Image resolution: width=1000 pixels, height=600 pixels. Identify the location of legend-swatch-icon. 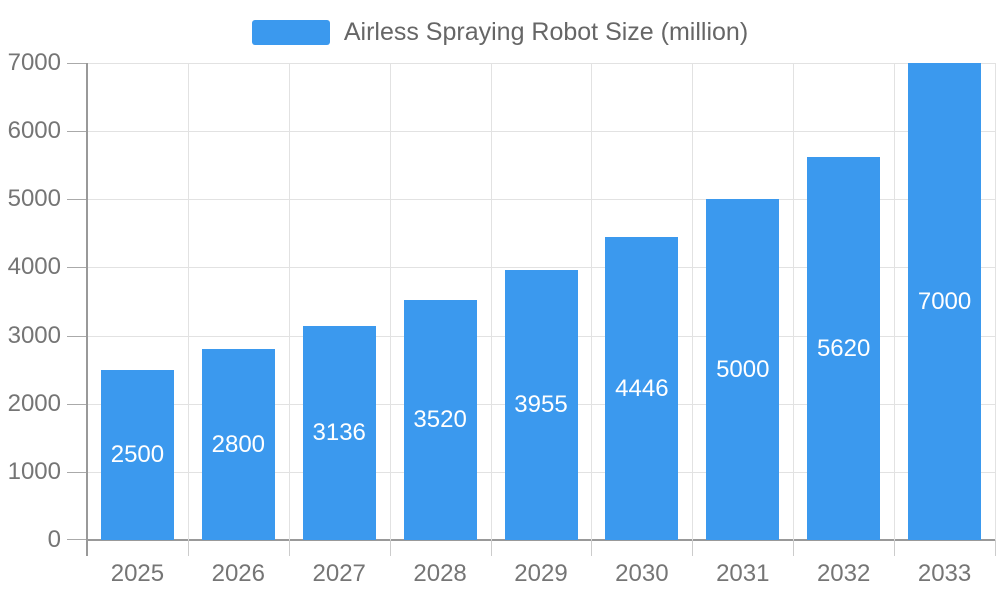
(290, 32).